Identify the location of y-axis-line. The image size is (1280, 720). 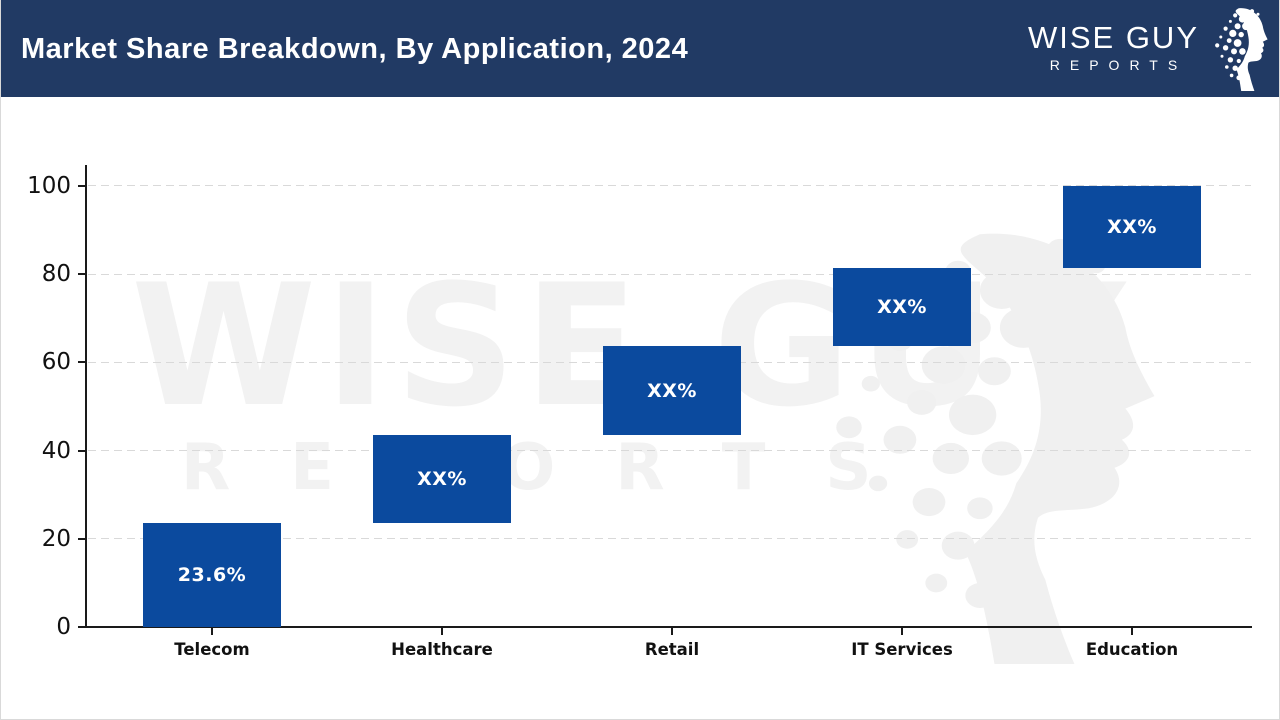
(86, 396).